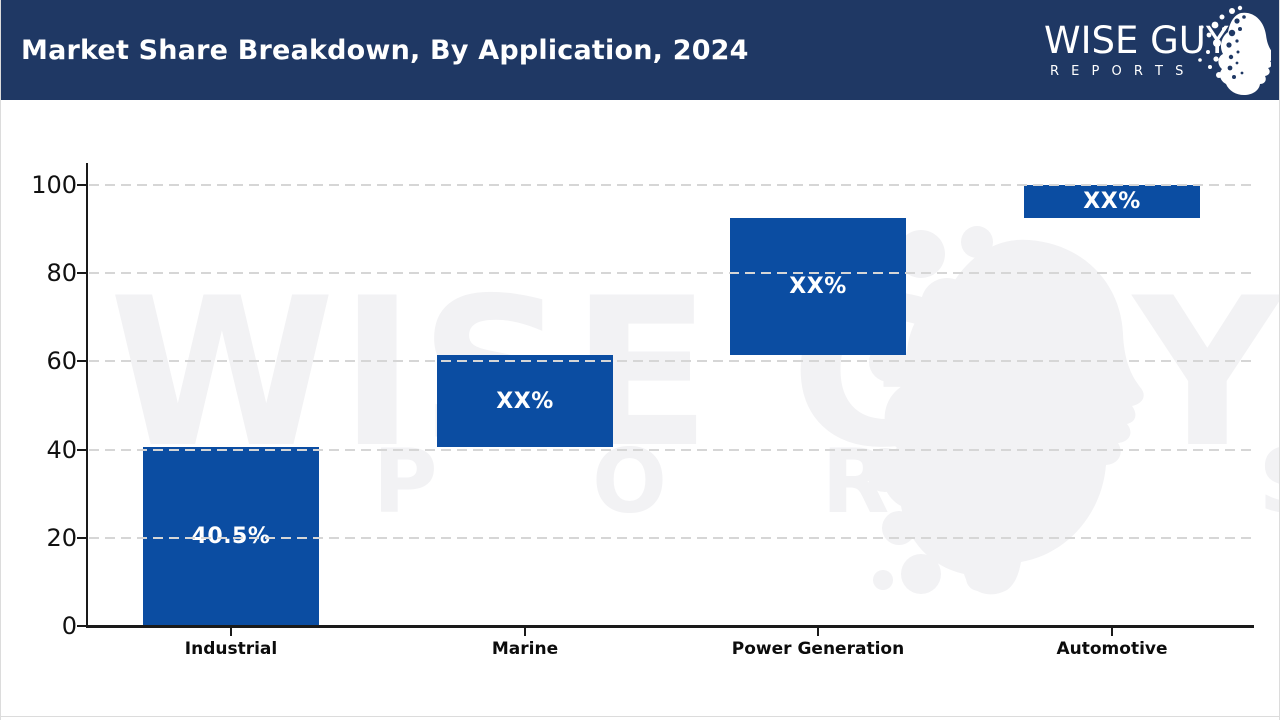 This screenshot has height=720, width=1280. I want to click on bottom-border, so click(640, 716).